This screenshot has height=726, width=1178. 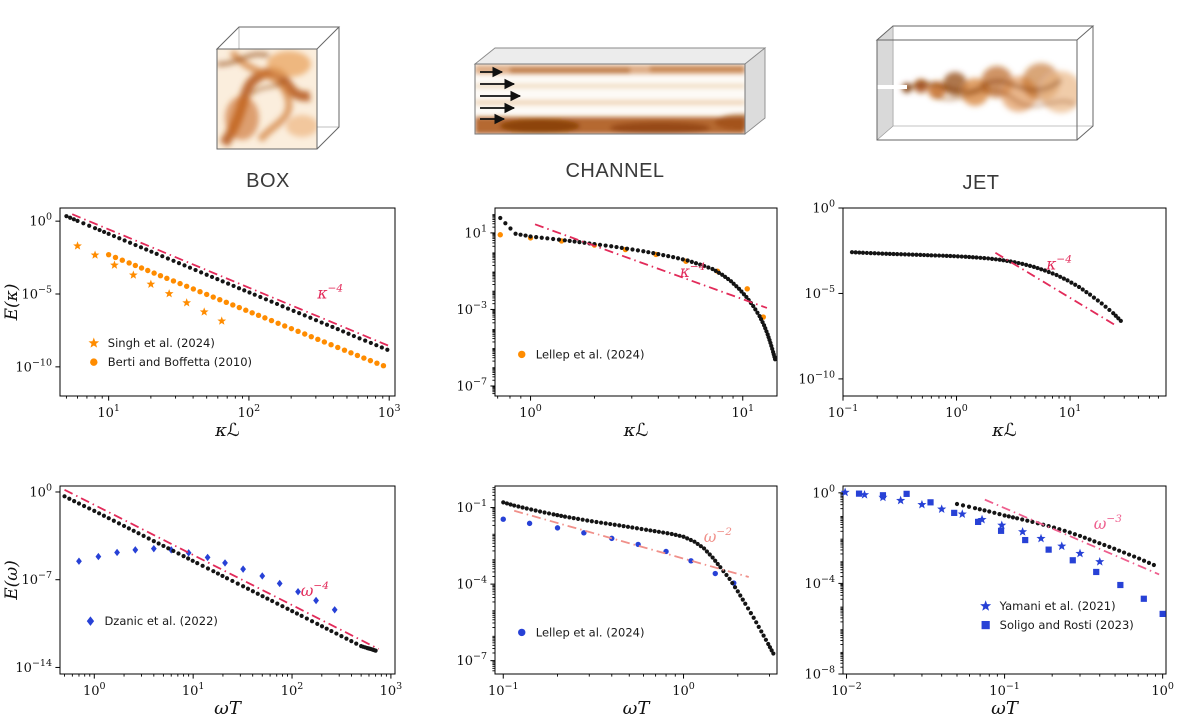 I want to click on jet-inlet-wall, so click(x=885, y=83).